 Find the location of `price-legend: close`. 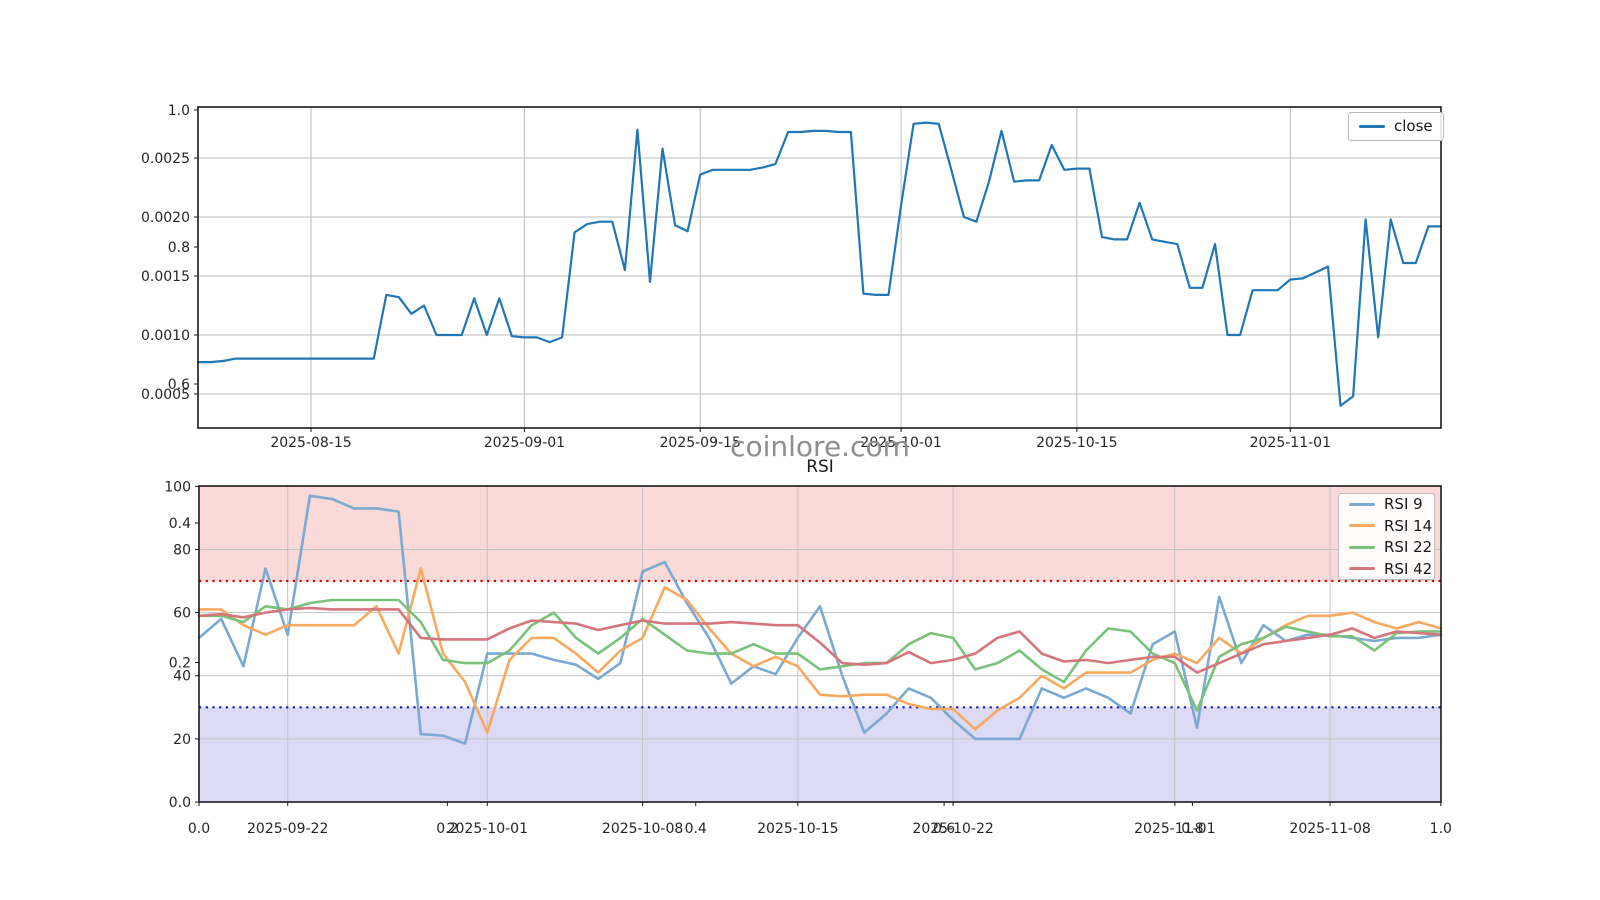

price-legend: close is located at coordinates (1396, 126).